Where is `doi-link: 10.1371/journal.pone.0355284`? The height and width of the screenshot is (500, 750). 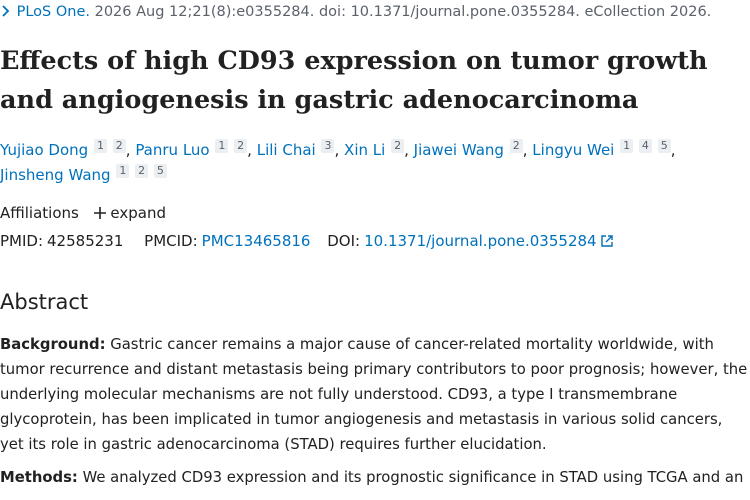 doi-link: 10.1371/journal.pone.0355284 is located at coordinates (480, 241).